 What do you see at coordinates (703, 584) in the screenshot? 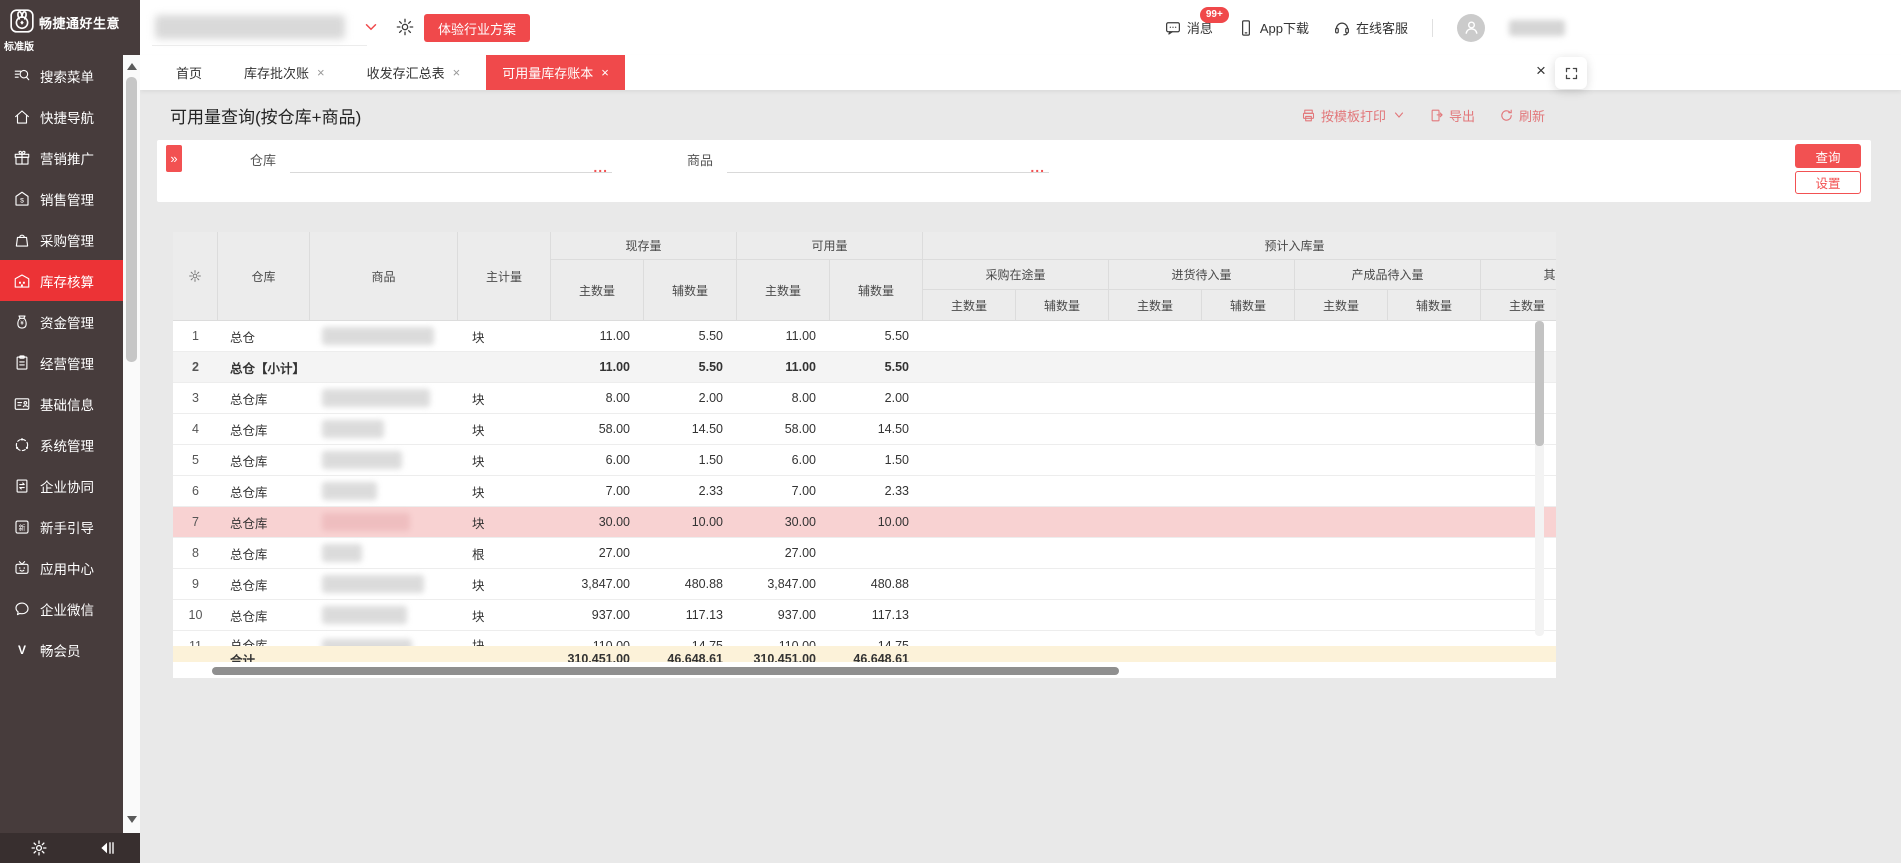
I see `cell-stock-aux-qty: 480.88` at bounding box center [703, 584].